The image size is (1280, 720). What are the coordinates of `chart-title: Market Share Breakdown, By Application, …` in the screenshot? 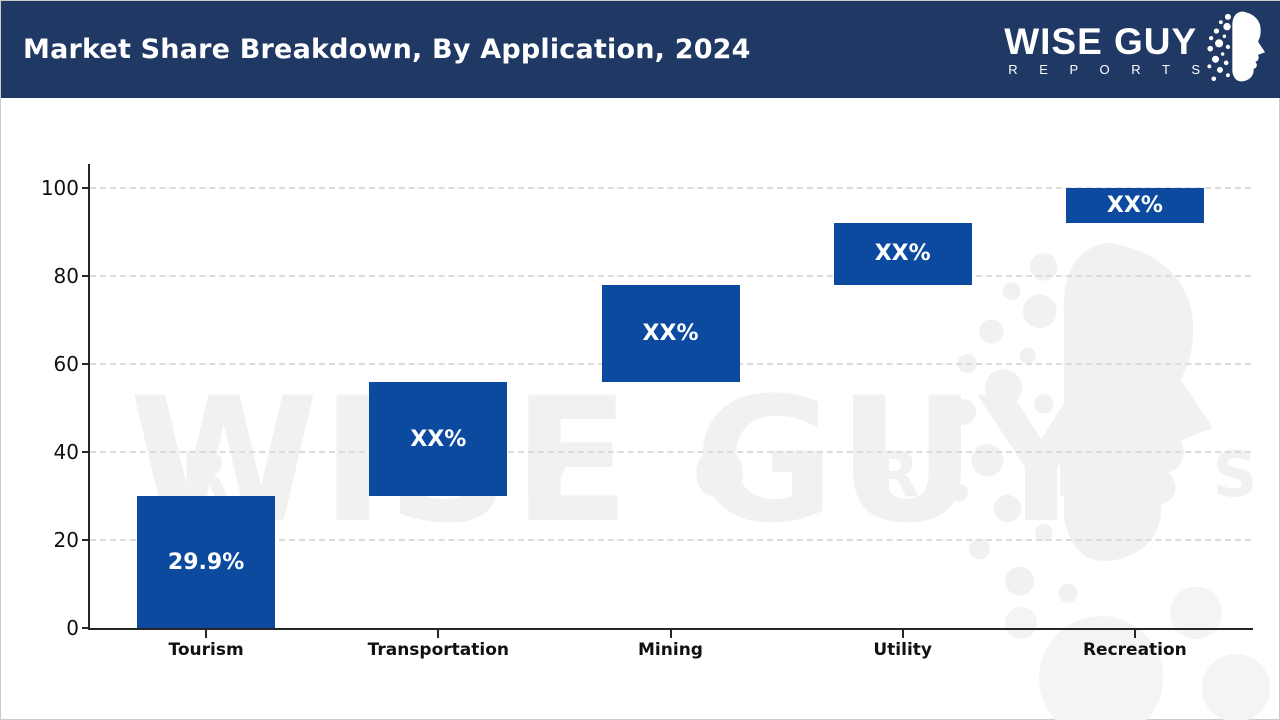 It's located at (387, 49).